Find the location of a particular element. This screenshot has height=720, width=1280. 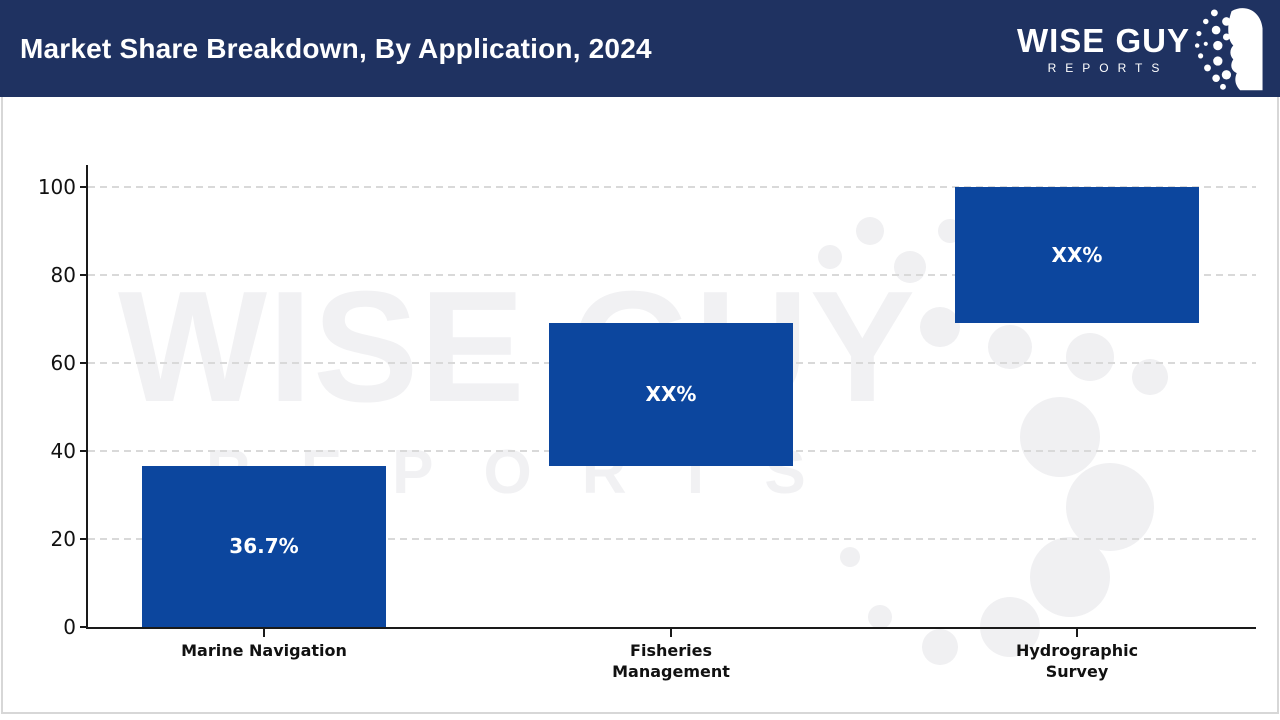

y-axis-line is located at coordinates (87, 397).